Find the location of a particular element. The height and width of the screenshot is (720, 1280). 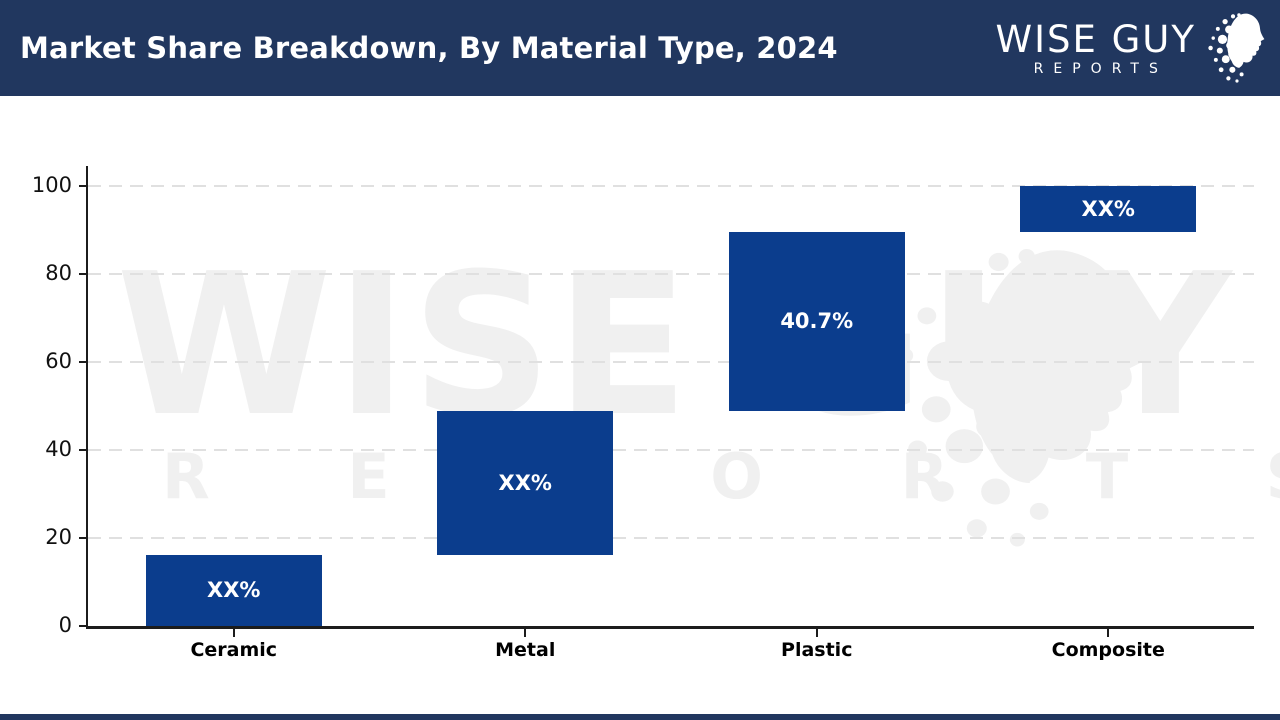

logo-subtitle: REPORTS is located at coordinates (1100, 68).